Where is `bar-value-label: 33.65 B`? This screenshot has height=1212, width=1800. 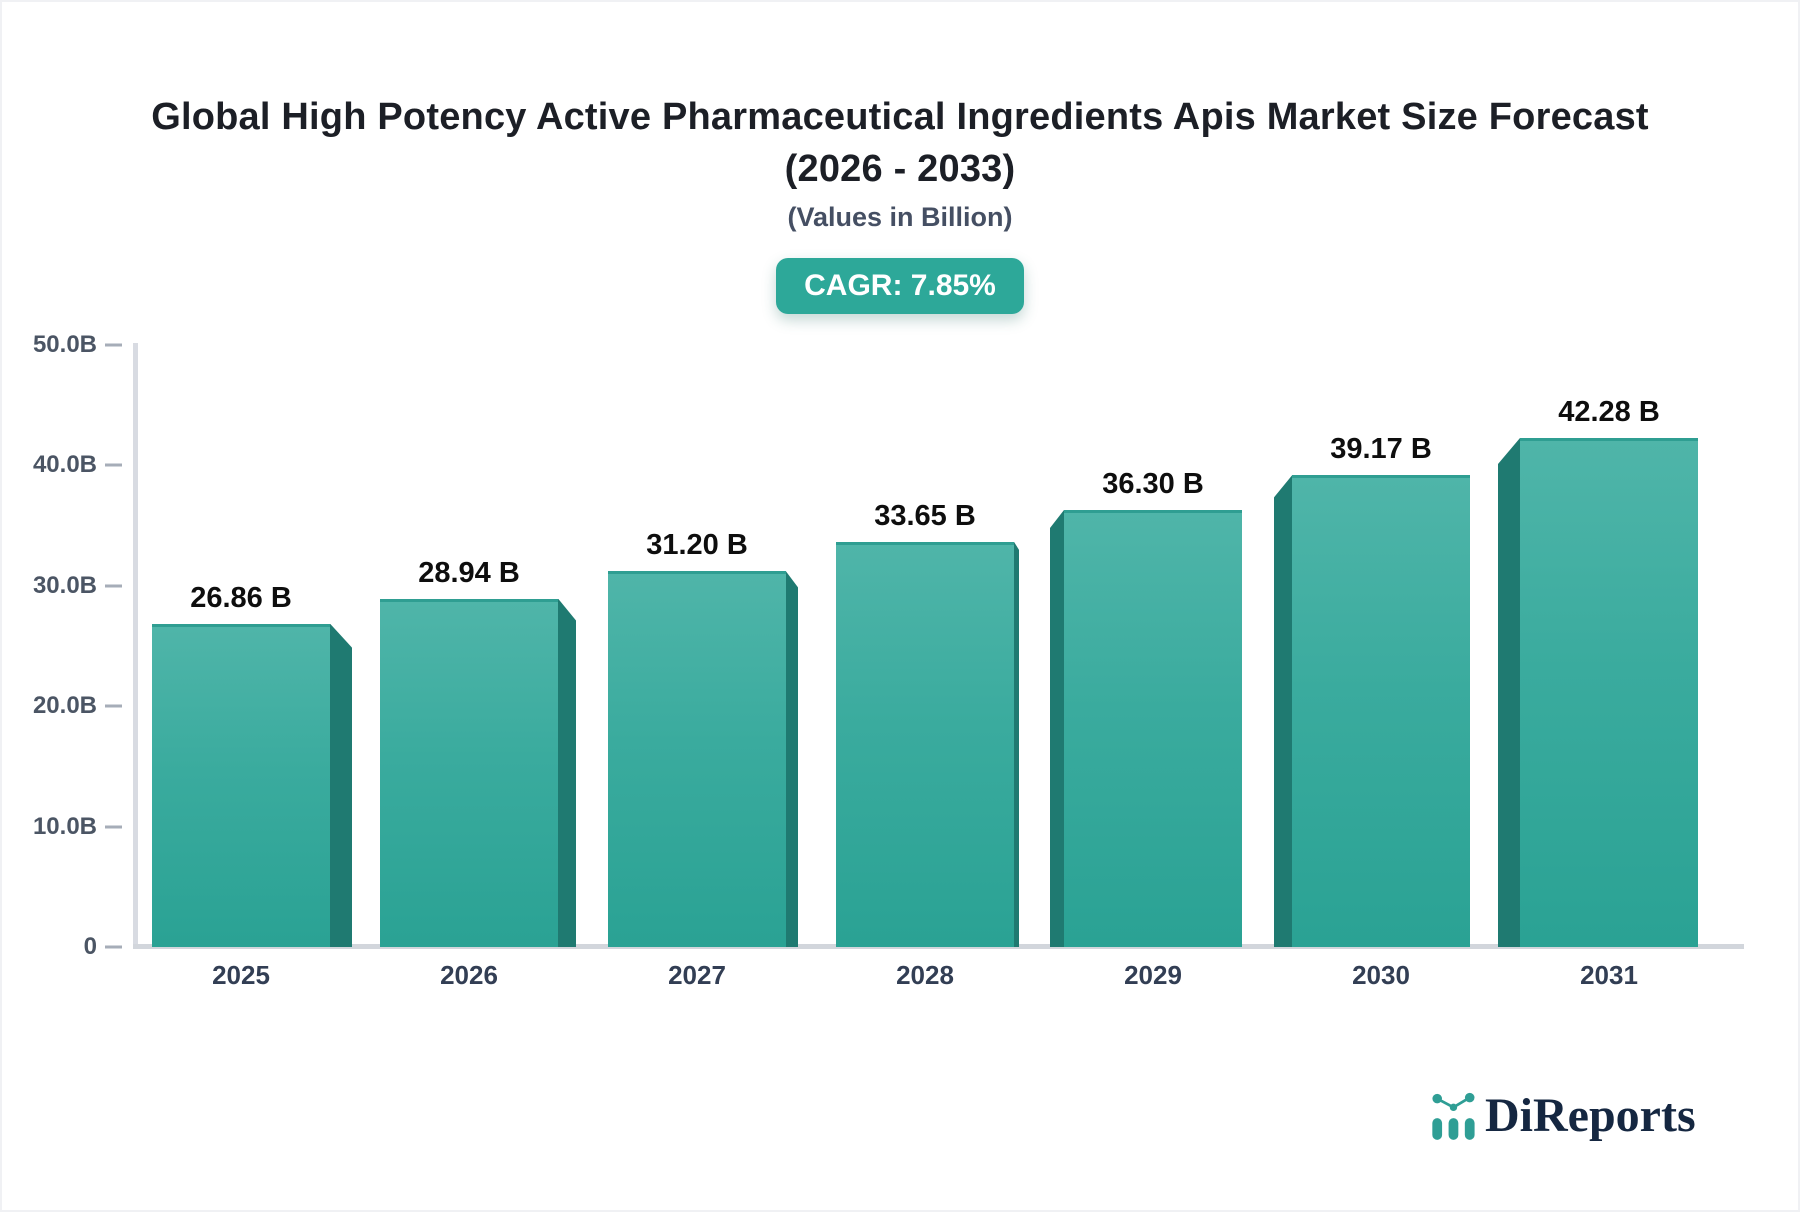
bar-value-label: 33.65 B is located at coordinates (925, 515).